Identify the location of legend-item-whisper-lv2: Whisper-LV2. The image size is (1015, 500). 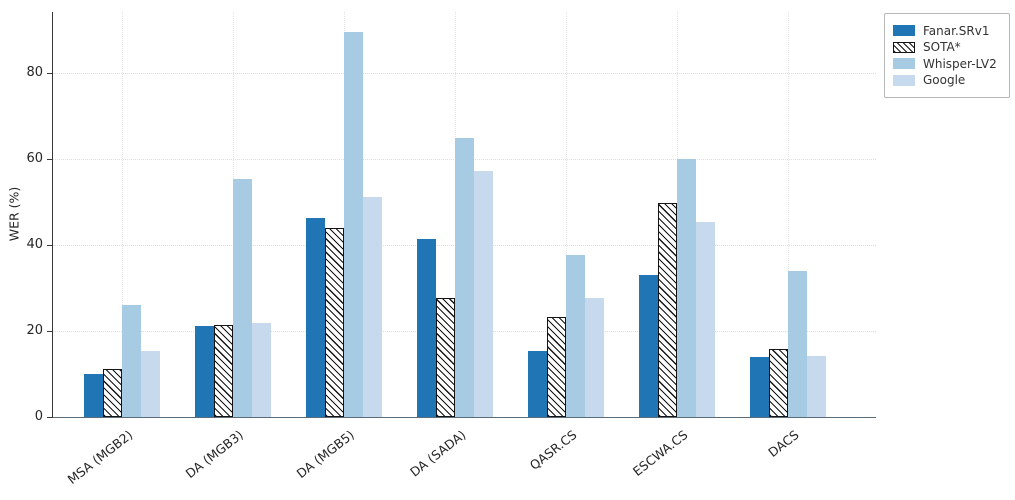
(947, 64).